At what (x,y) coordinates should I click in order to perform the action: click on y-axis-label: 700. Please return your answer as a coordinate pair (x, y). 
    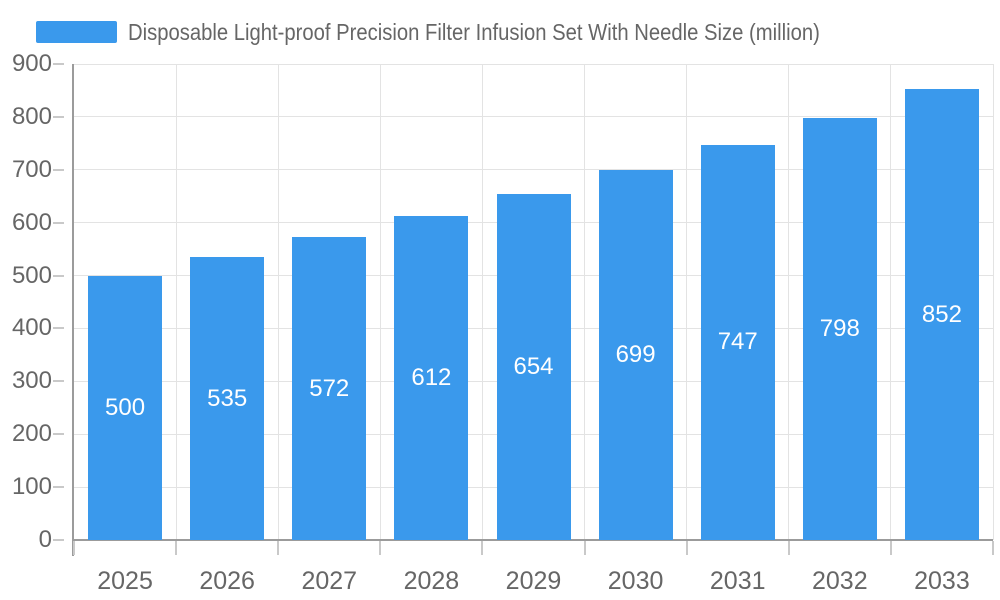
    Looking at the image, I should click on (31, 169).